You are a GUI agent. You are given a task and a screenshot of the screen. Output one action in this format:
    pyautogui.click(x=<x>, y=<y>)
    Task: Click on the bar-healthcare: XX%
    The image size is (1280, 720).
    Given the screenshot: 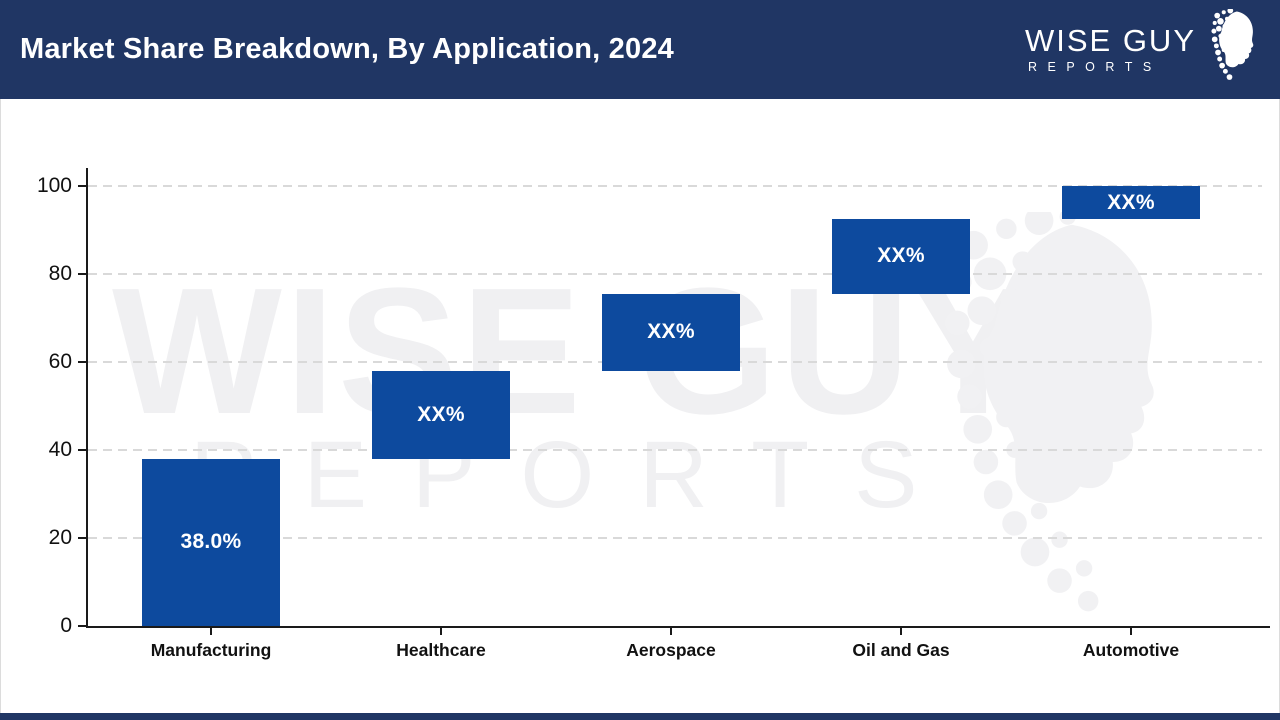 What is the action you would take?
    pyautogui.click(x=441, y=414)
    